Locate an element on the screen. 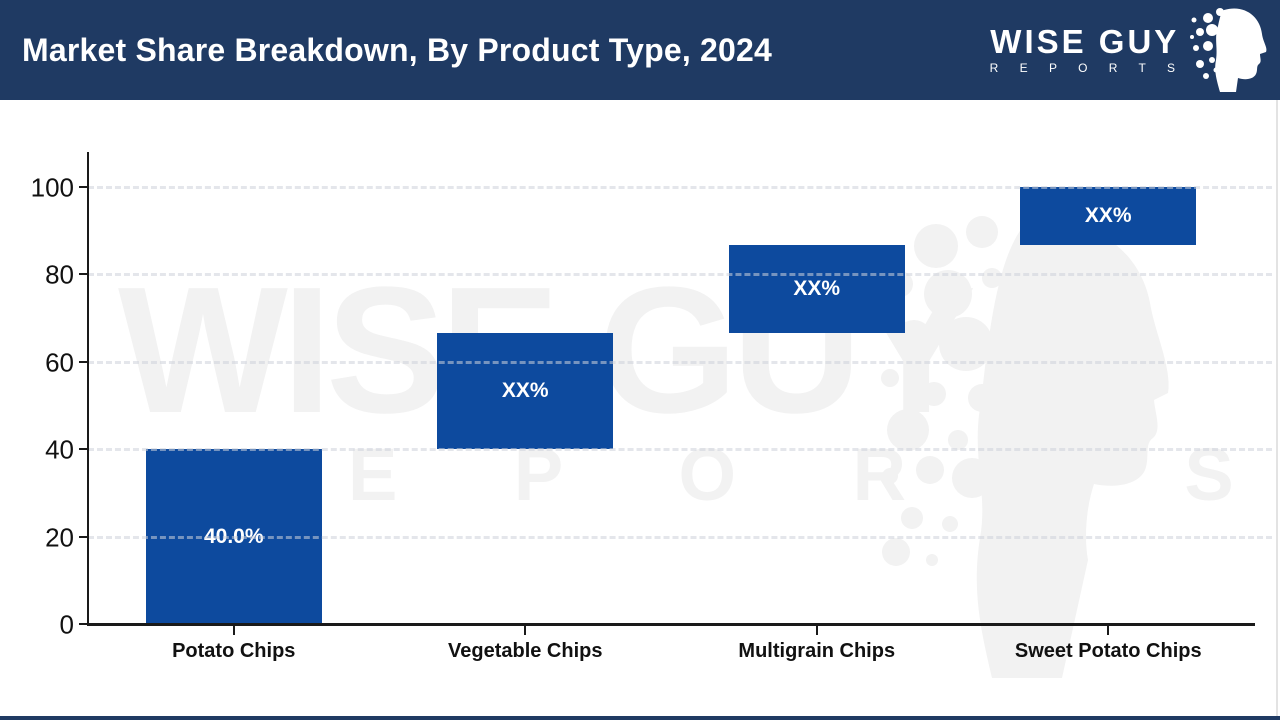 This screenshot has width=1280, height=720. bar-value-label-vegetable-chips: XX% is located at coordinates (525, 390).